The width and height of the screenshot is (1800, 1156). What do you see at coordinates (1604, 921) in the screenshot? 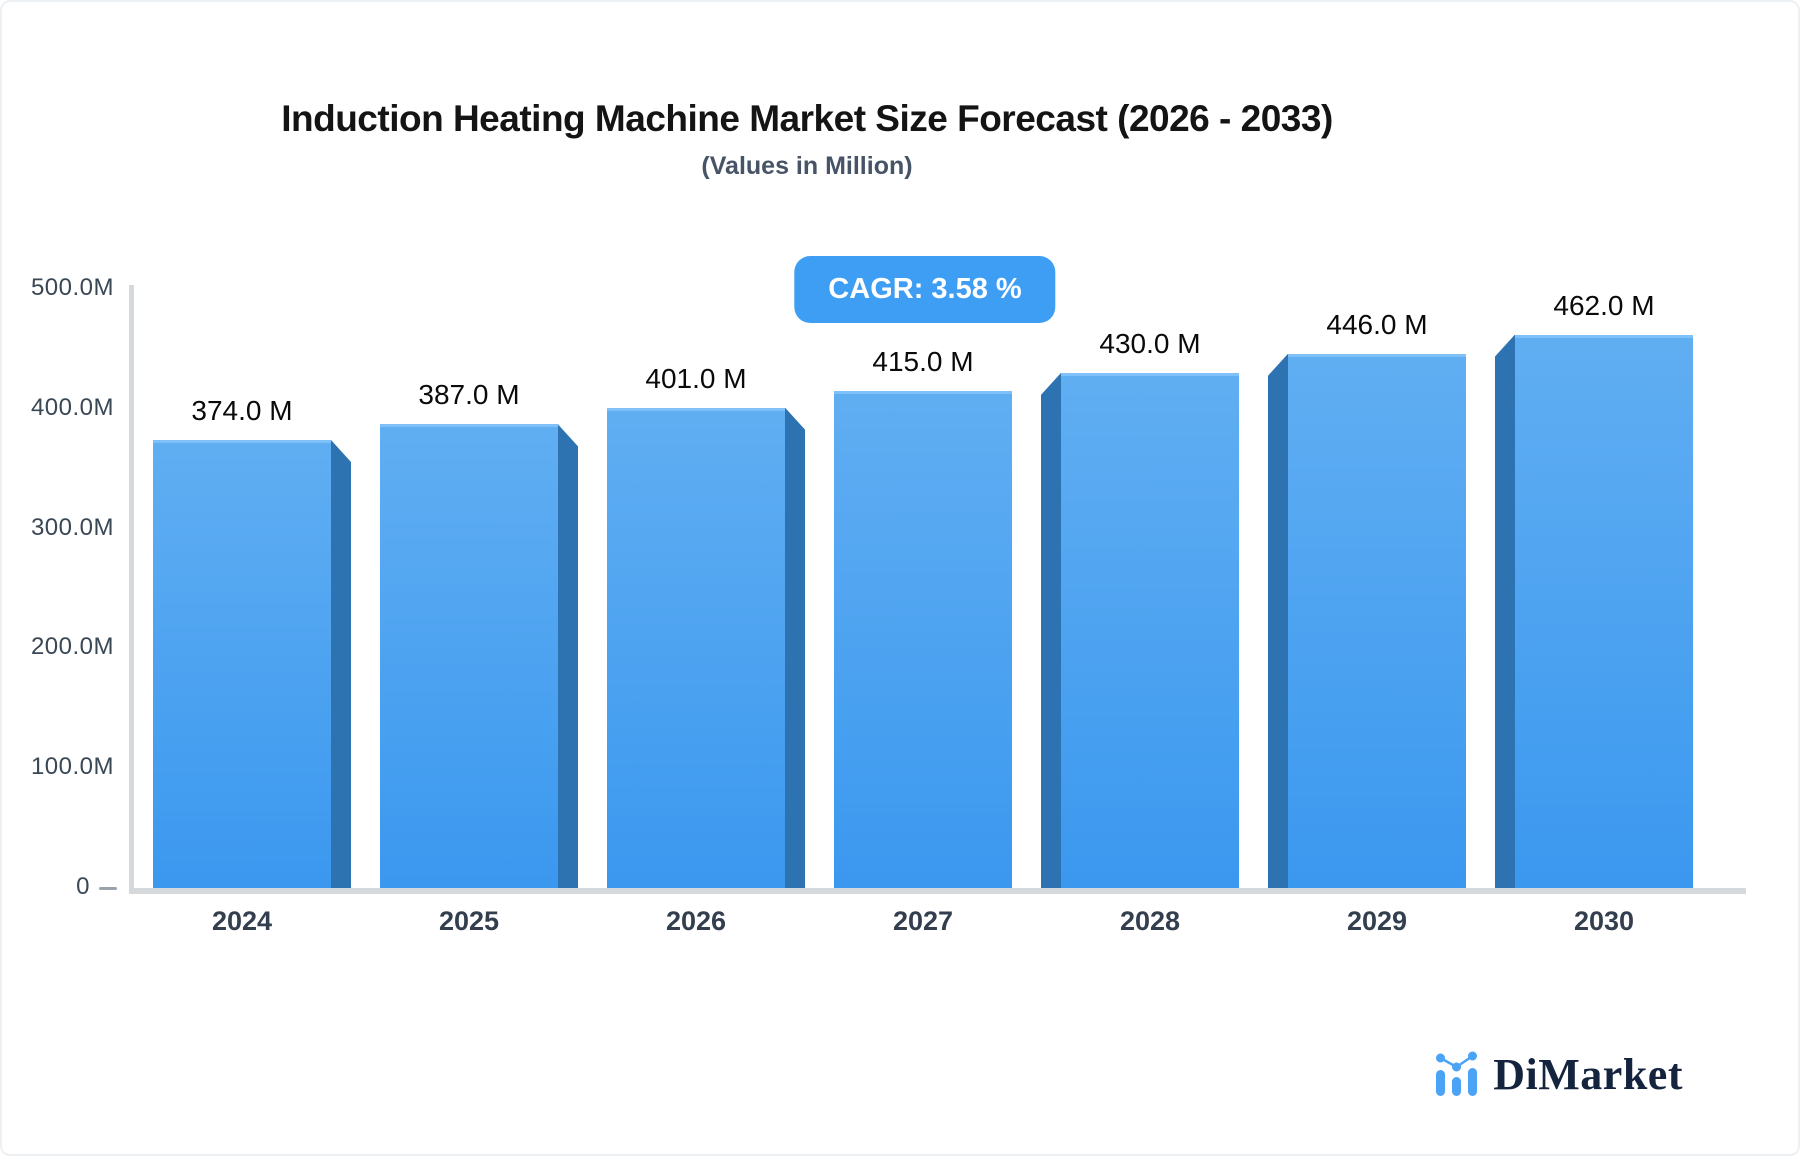
I see `x-axis-category-label: 2030` at bounding box center [1604, 921].